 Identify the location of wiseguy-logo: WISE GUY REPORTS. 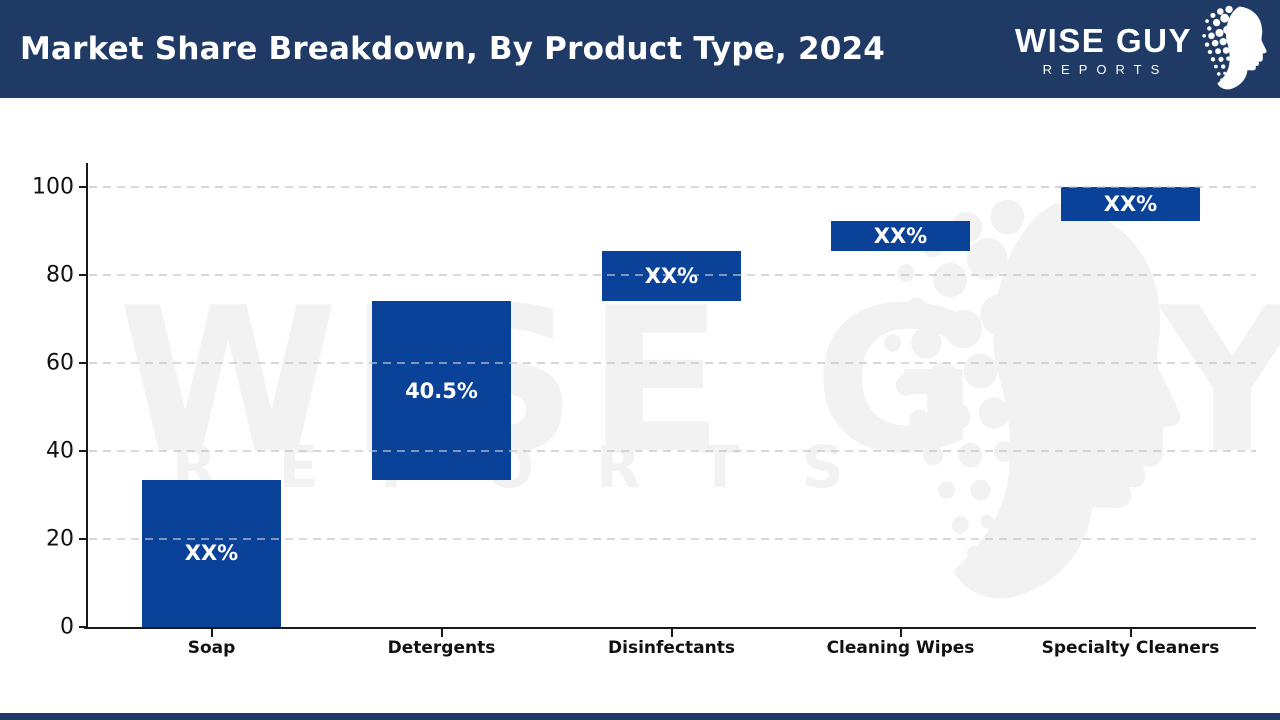
(1142, 49).